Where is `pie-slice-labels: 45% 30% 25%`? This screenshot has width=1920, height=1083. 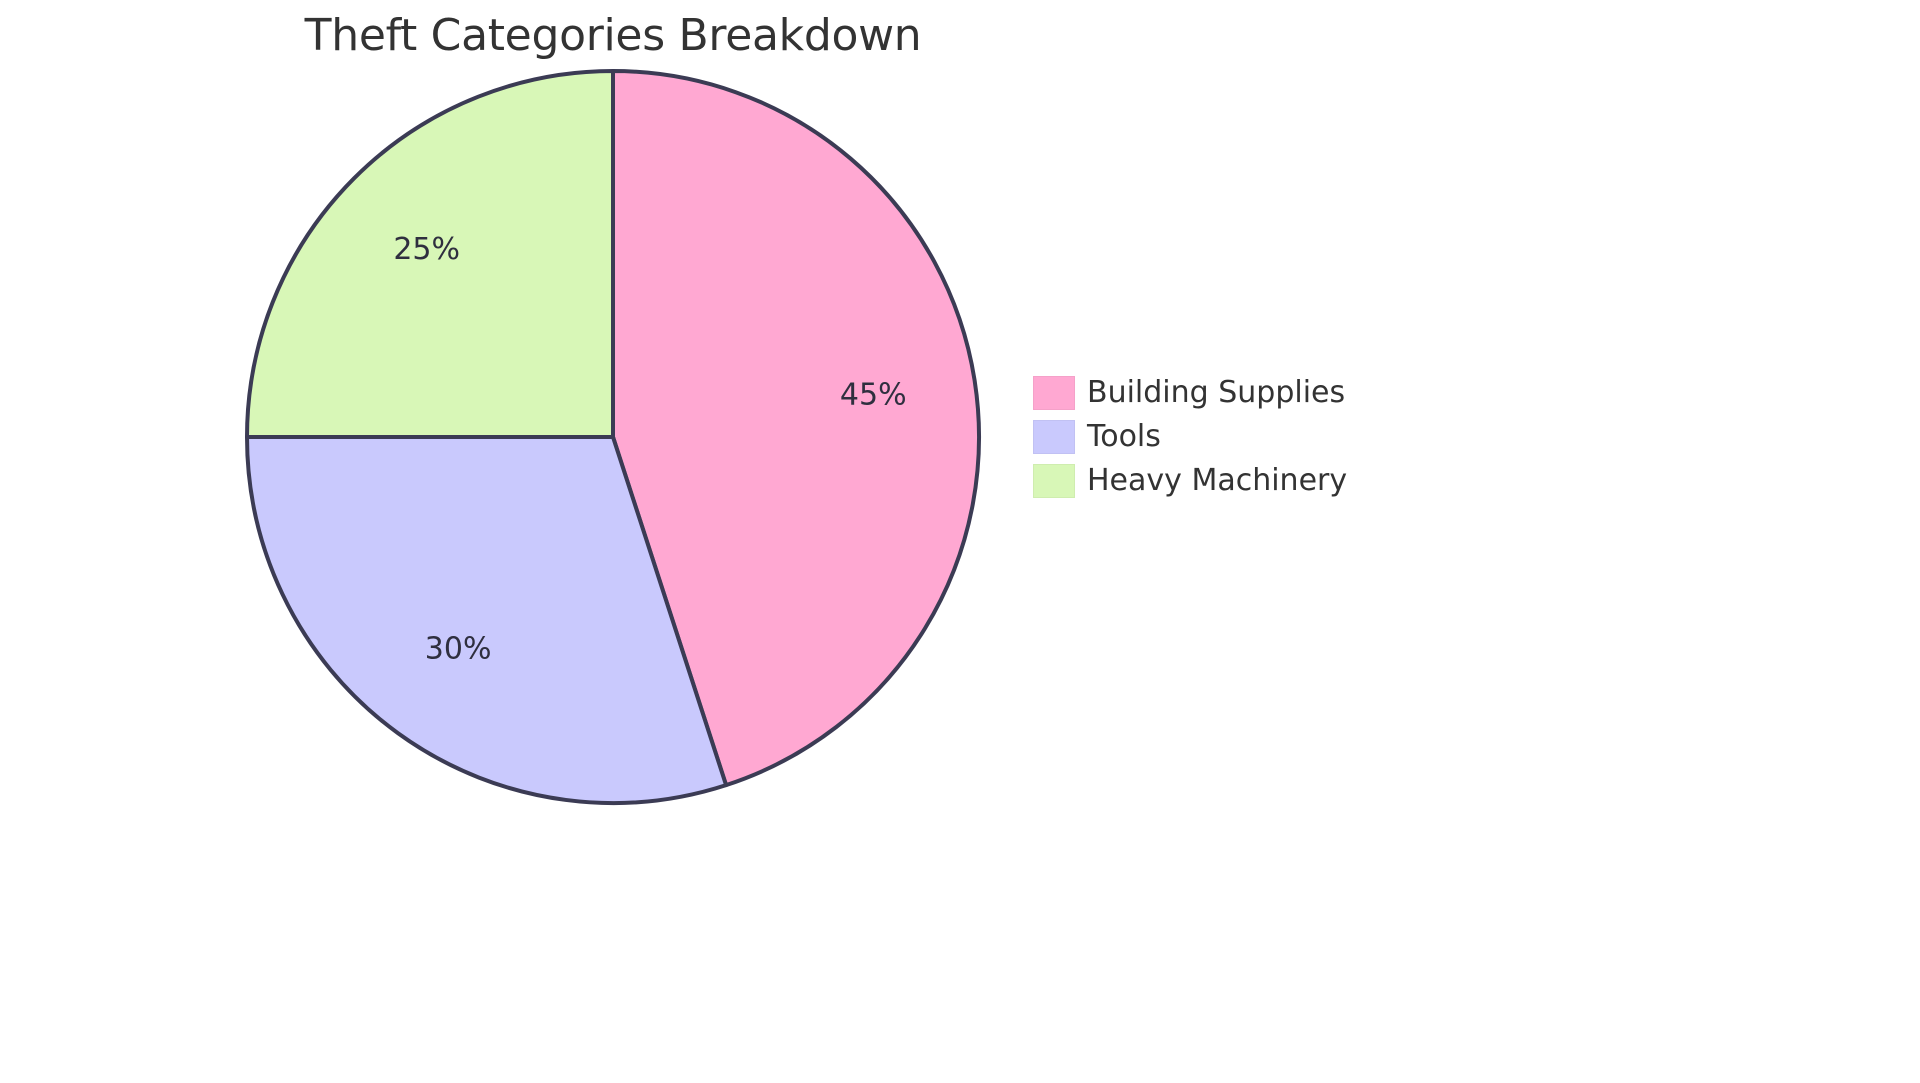
pie-slice-labels: 45% 30% 25% is located at coordinates (649, 449).